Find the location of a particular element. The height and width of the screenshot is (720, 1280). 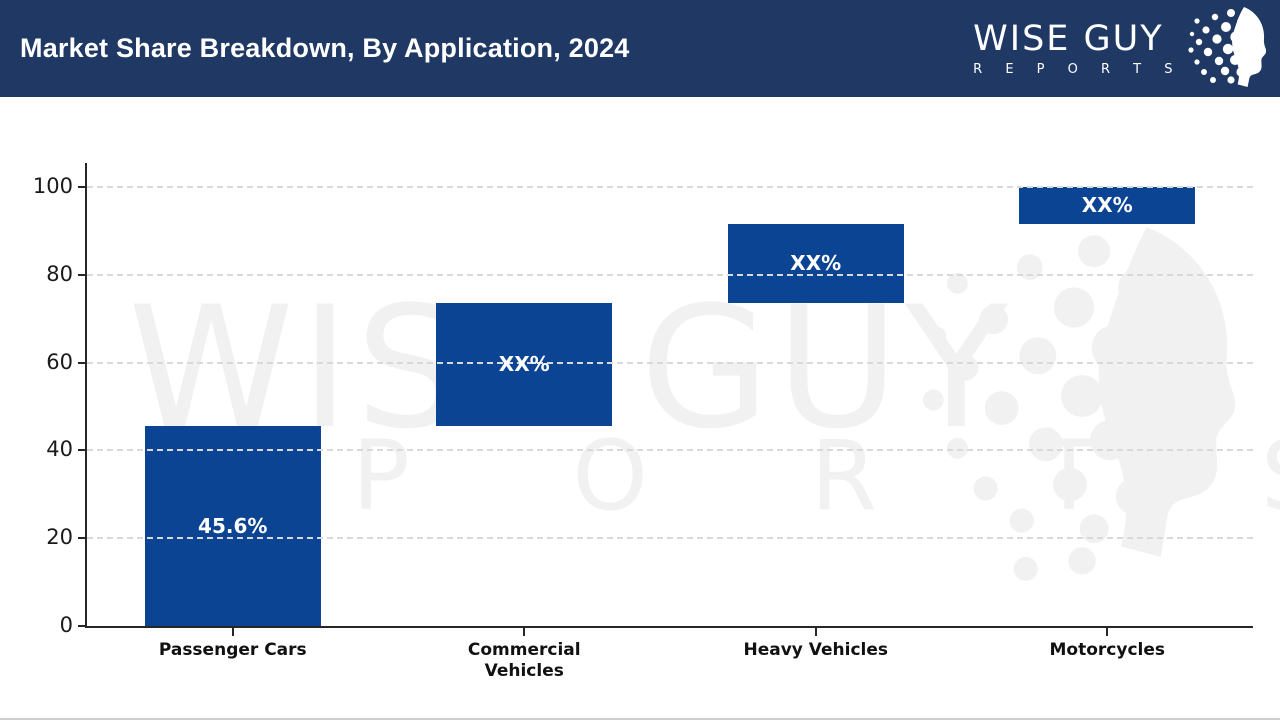

wiseguy-logo-wordmark: WISE GUY is located at coordinates (1068, 38).